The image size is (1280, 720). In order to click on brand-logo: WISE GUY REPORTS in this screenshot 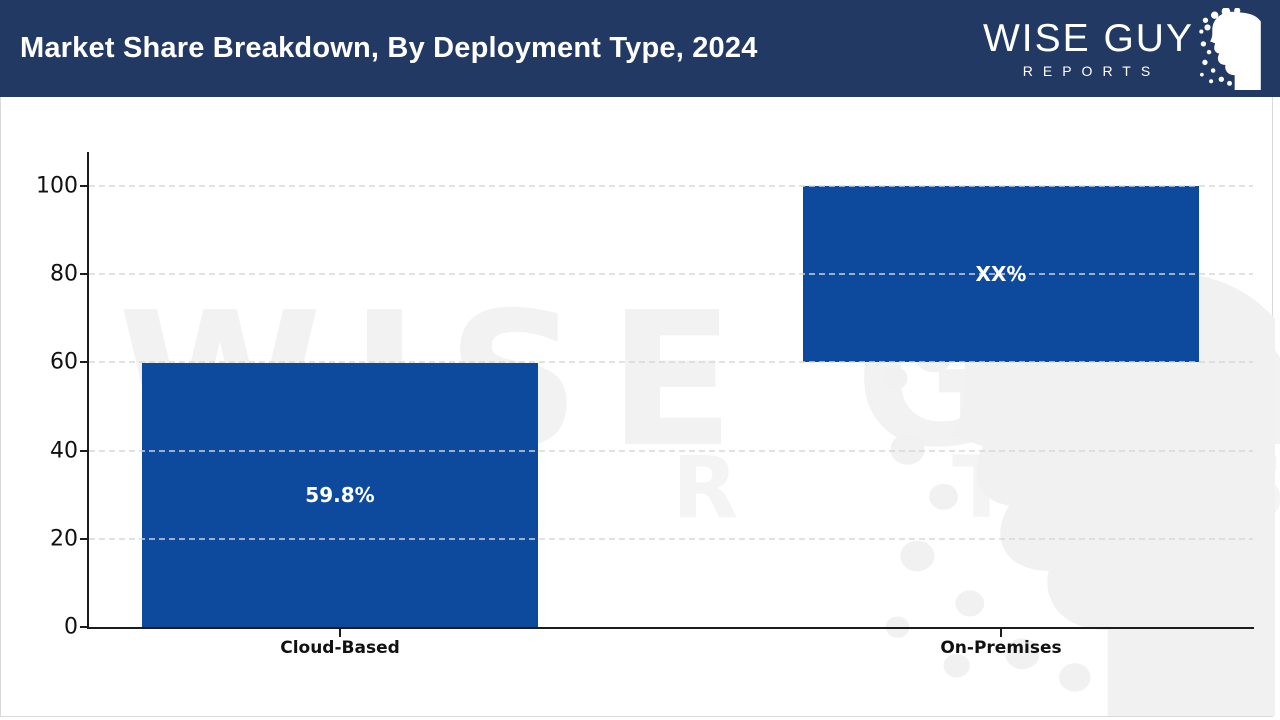, I will do `click(1124, 48)`.